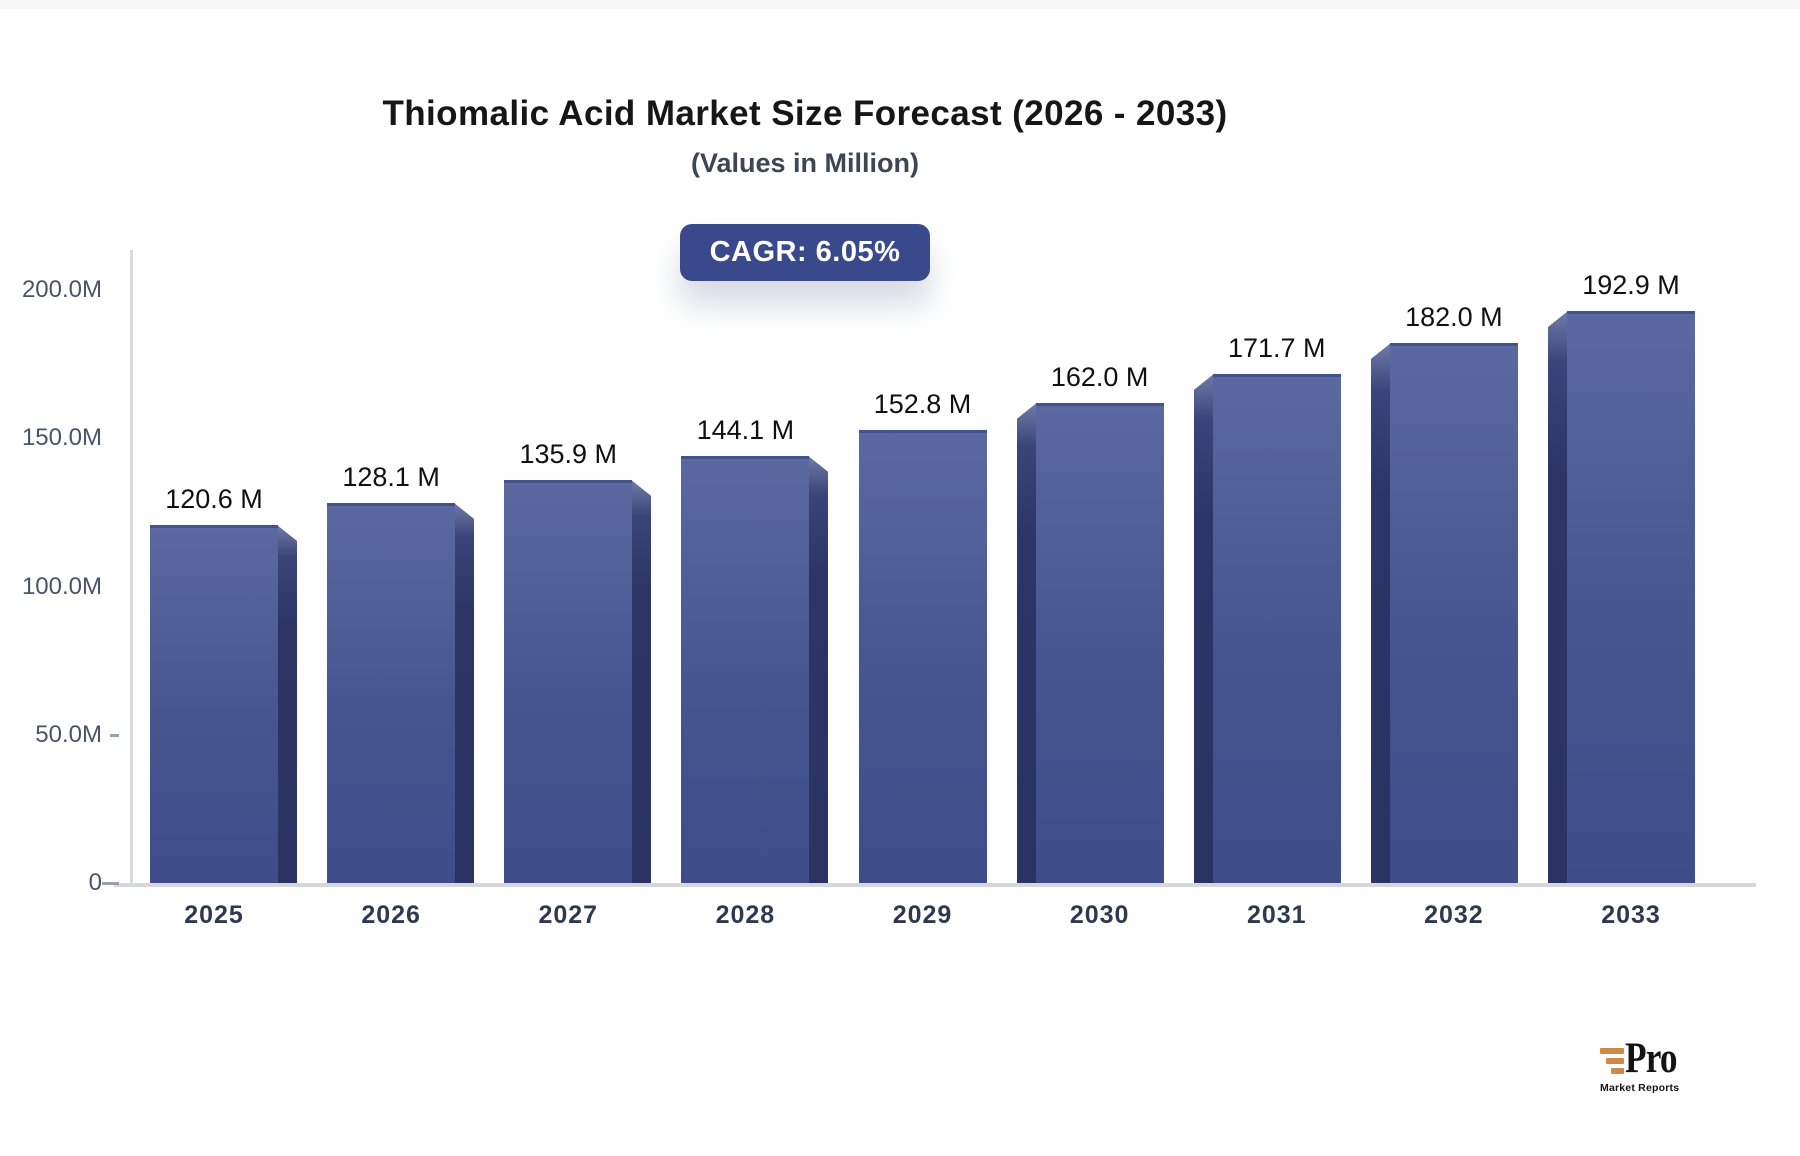 The image size is (1800, 1156). What do you see at coordinates (1276, 915) in the screenshot?
I see `x-axis-label-2031: 2031` at bounding box center [1276, 915].